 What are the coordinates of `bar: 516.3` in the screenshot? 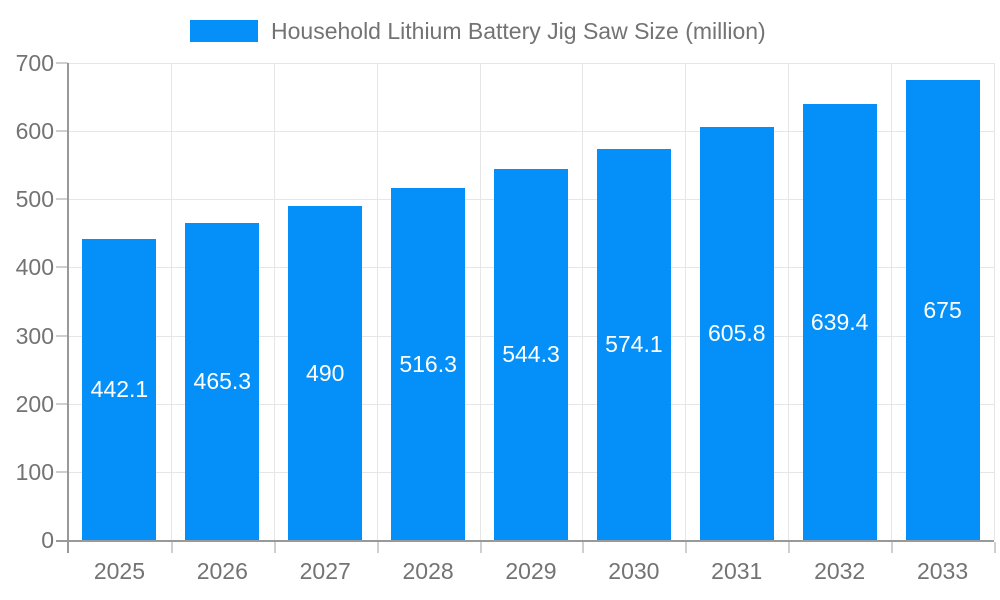 It's located at (428, 364).